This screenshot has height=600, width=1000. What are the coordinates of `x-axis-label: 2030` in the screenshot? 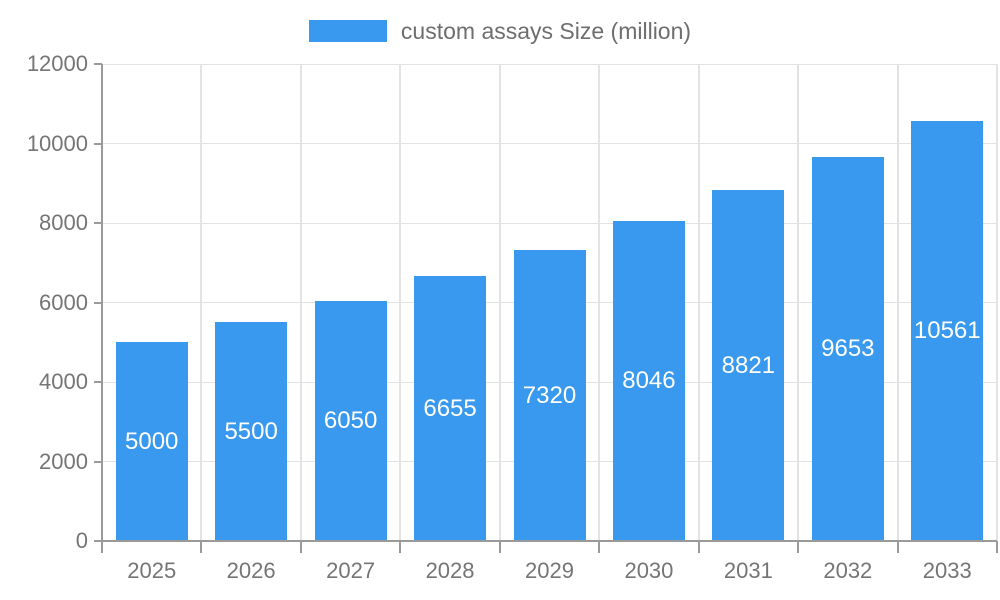 It's located at (649, 570).